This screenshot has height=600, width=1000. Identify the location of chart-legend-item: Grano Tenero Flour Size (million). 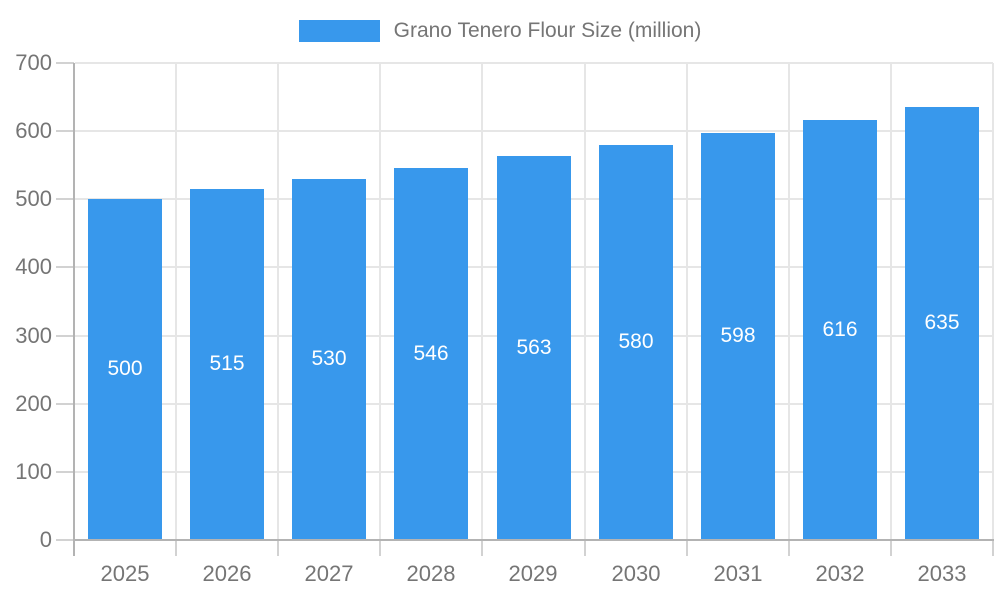
(500, 31).